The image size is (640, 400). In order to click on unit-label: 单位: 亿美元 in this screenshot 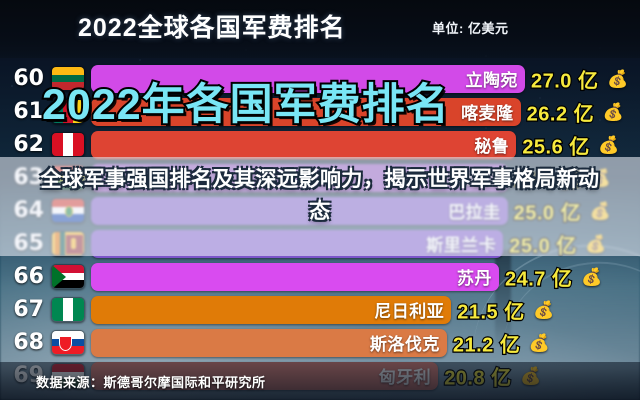, I will do `click(470, 28)`.